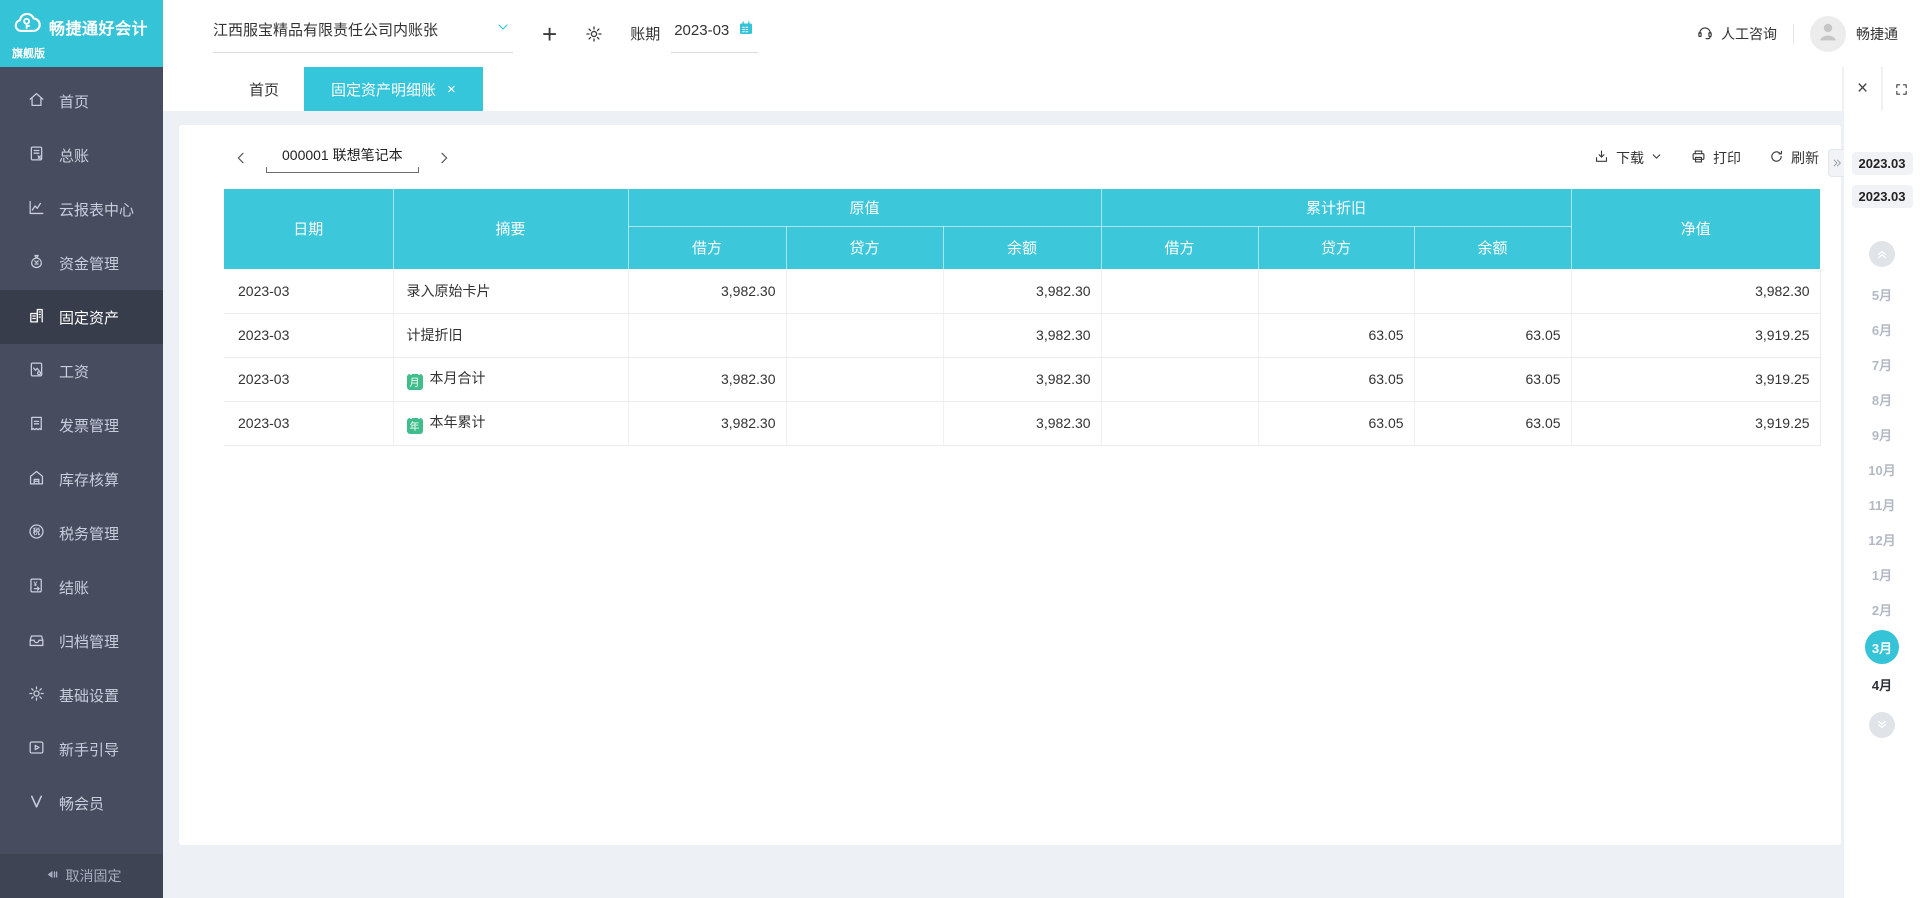 Image resolution: width=1920 pixels, height=898 pixels. Describe the element at coordinates (1836, 163) in the screenshot. I see `panel-expand-icon` at that location.